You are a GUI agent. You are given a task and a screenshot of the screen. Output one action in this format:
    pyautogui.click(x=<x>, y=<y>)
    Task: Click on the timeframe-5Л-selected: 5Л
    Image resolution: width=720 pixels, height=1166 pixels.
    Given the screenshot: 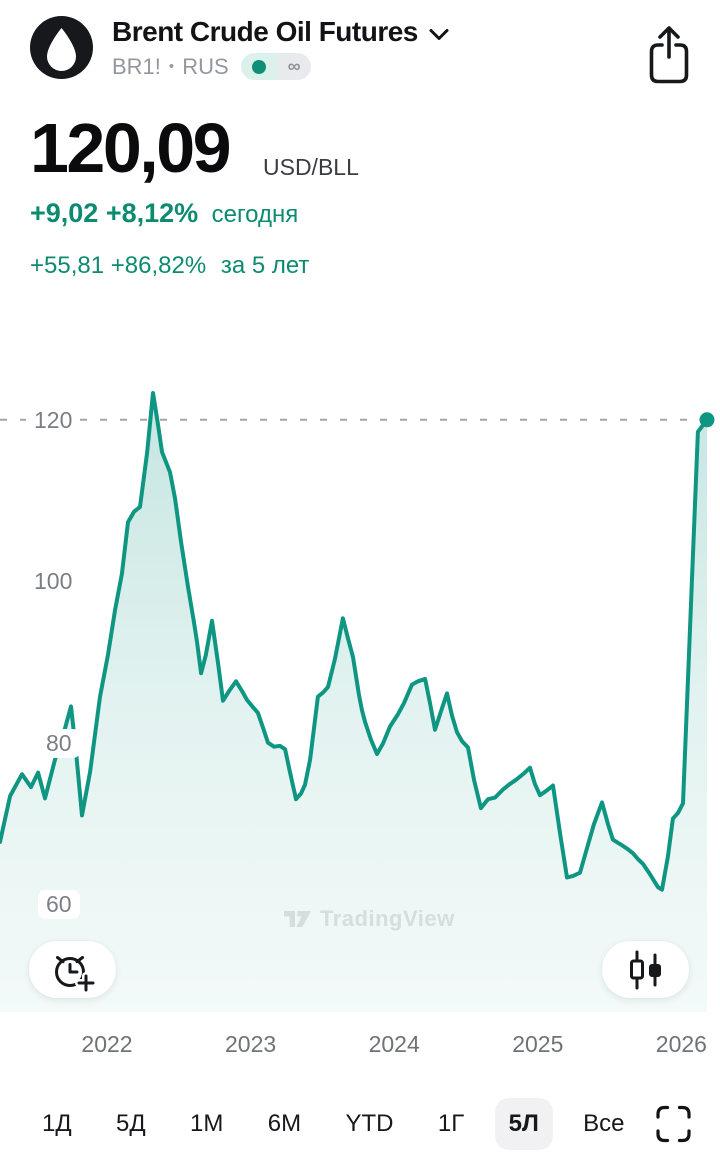 What is the action you would take?
    pyautogui.click(x=523, y=1124)
    